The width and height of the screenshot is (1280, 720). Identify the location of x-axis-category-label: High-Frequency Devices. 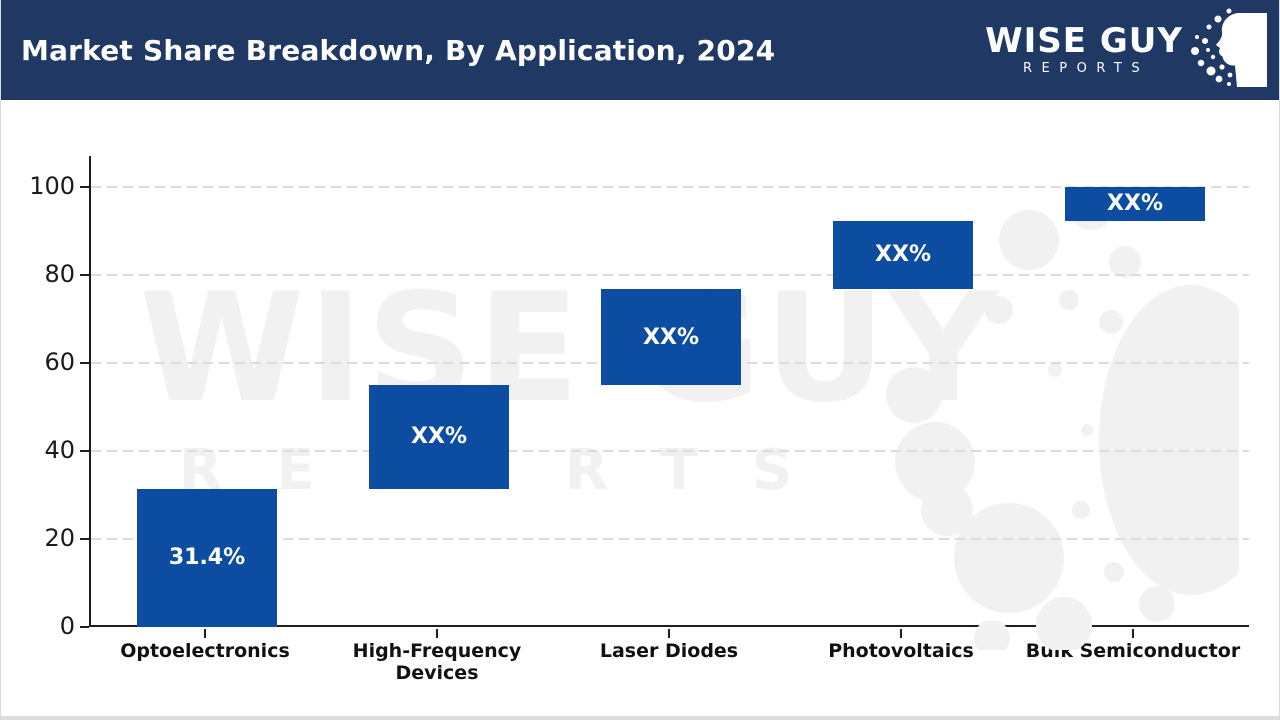
(437, 662).